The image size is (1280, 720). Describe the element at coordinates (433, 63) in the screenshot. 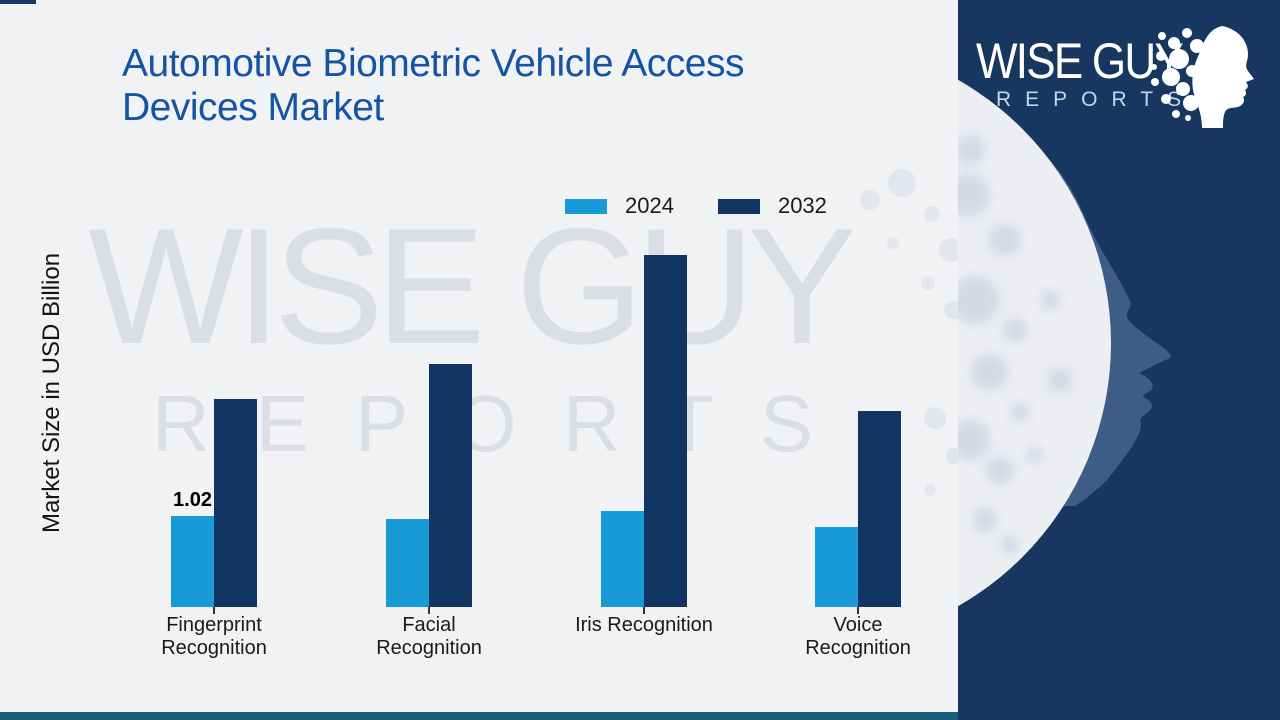

I see `page-title-line1: Automotive Biometric Vehicle Access` at that location.